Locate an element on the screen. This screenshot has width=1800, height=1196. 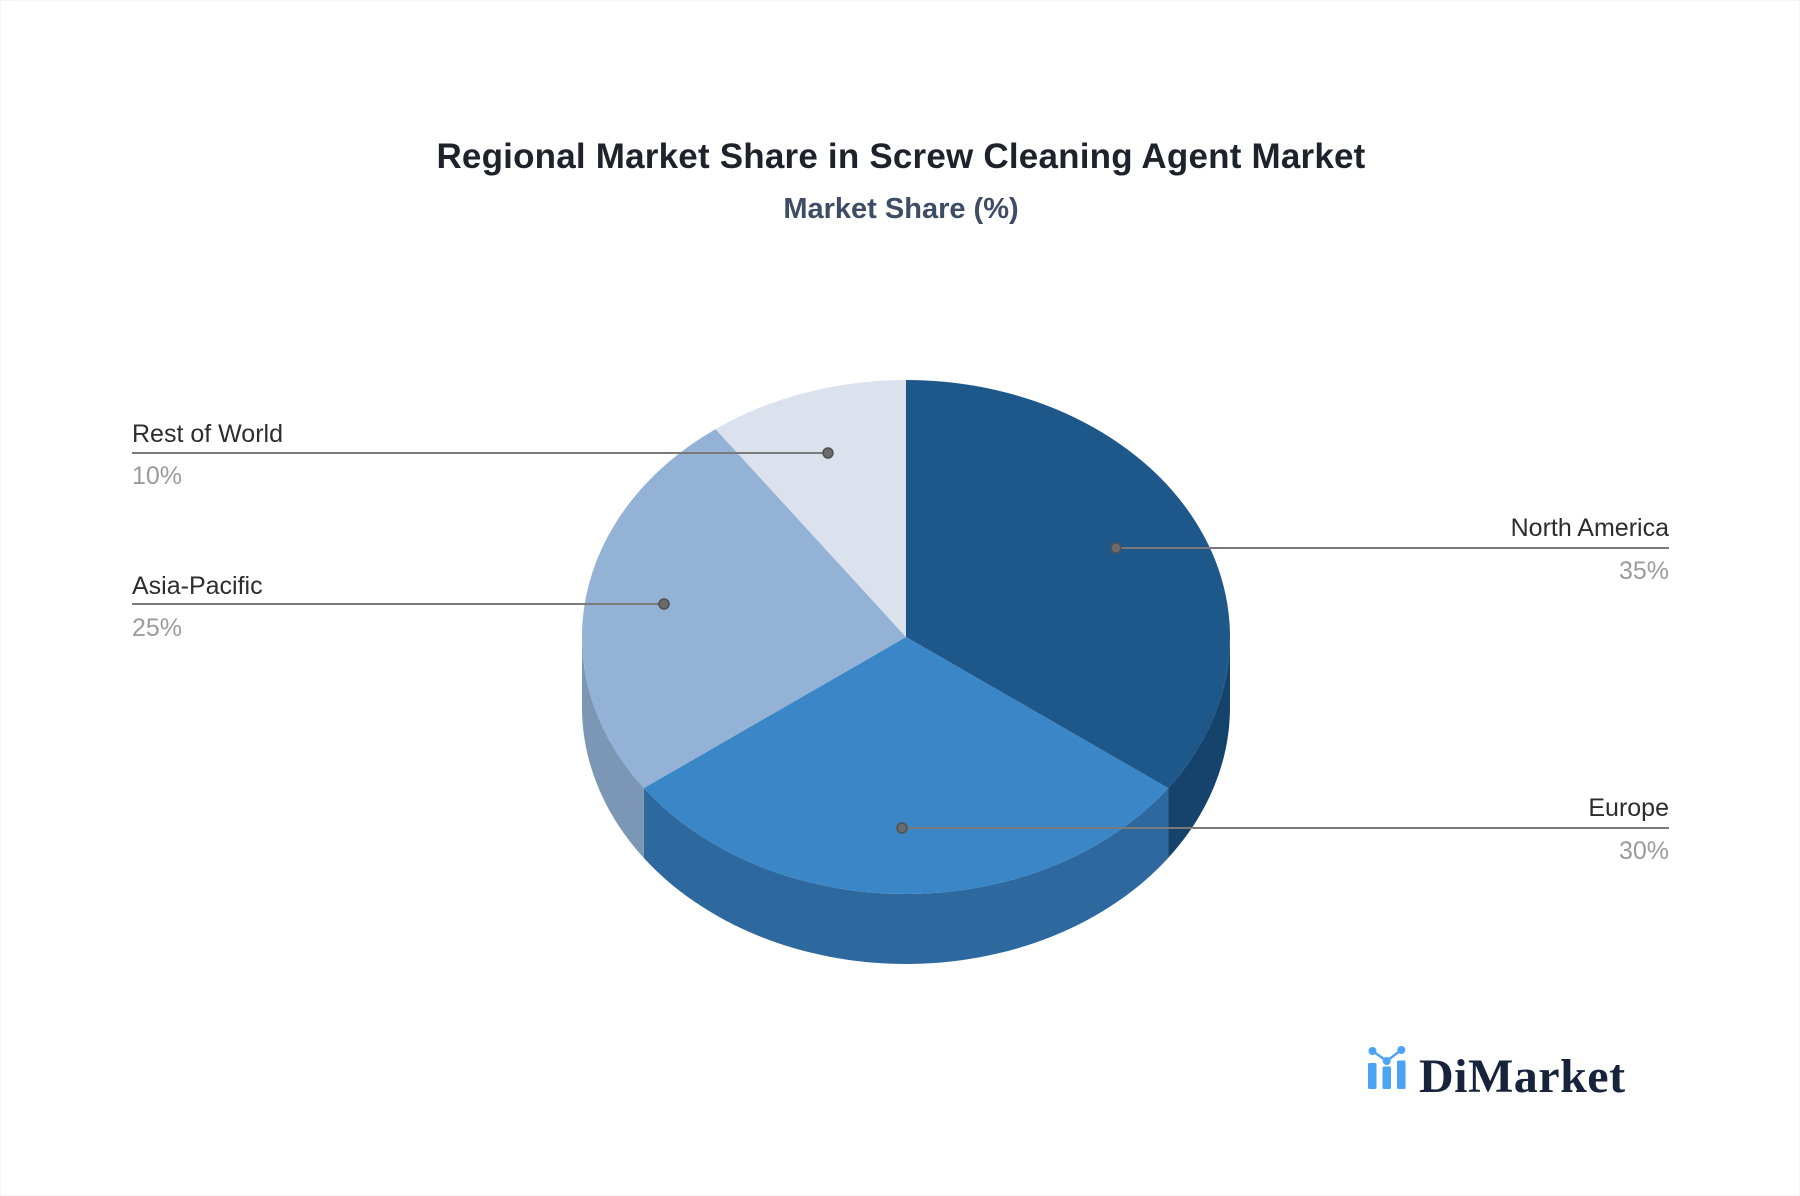
pie-slice-north-america is located at coordinates (1068, 584).